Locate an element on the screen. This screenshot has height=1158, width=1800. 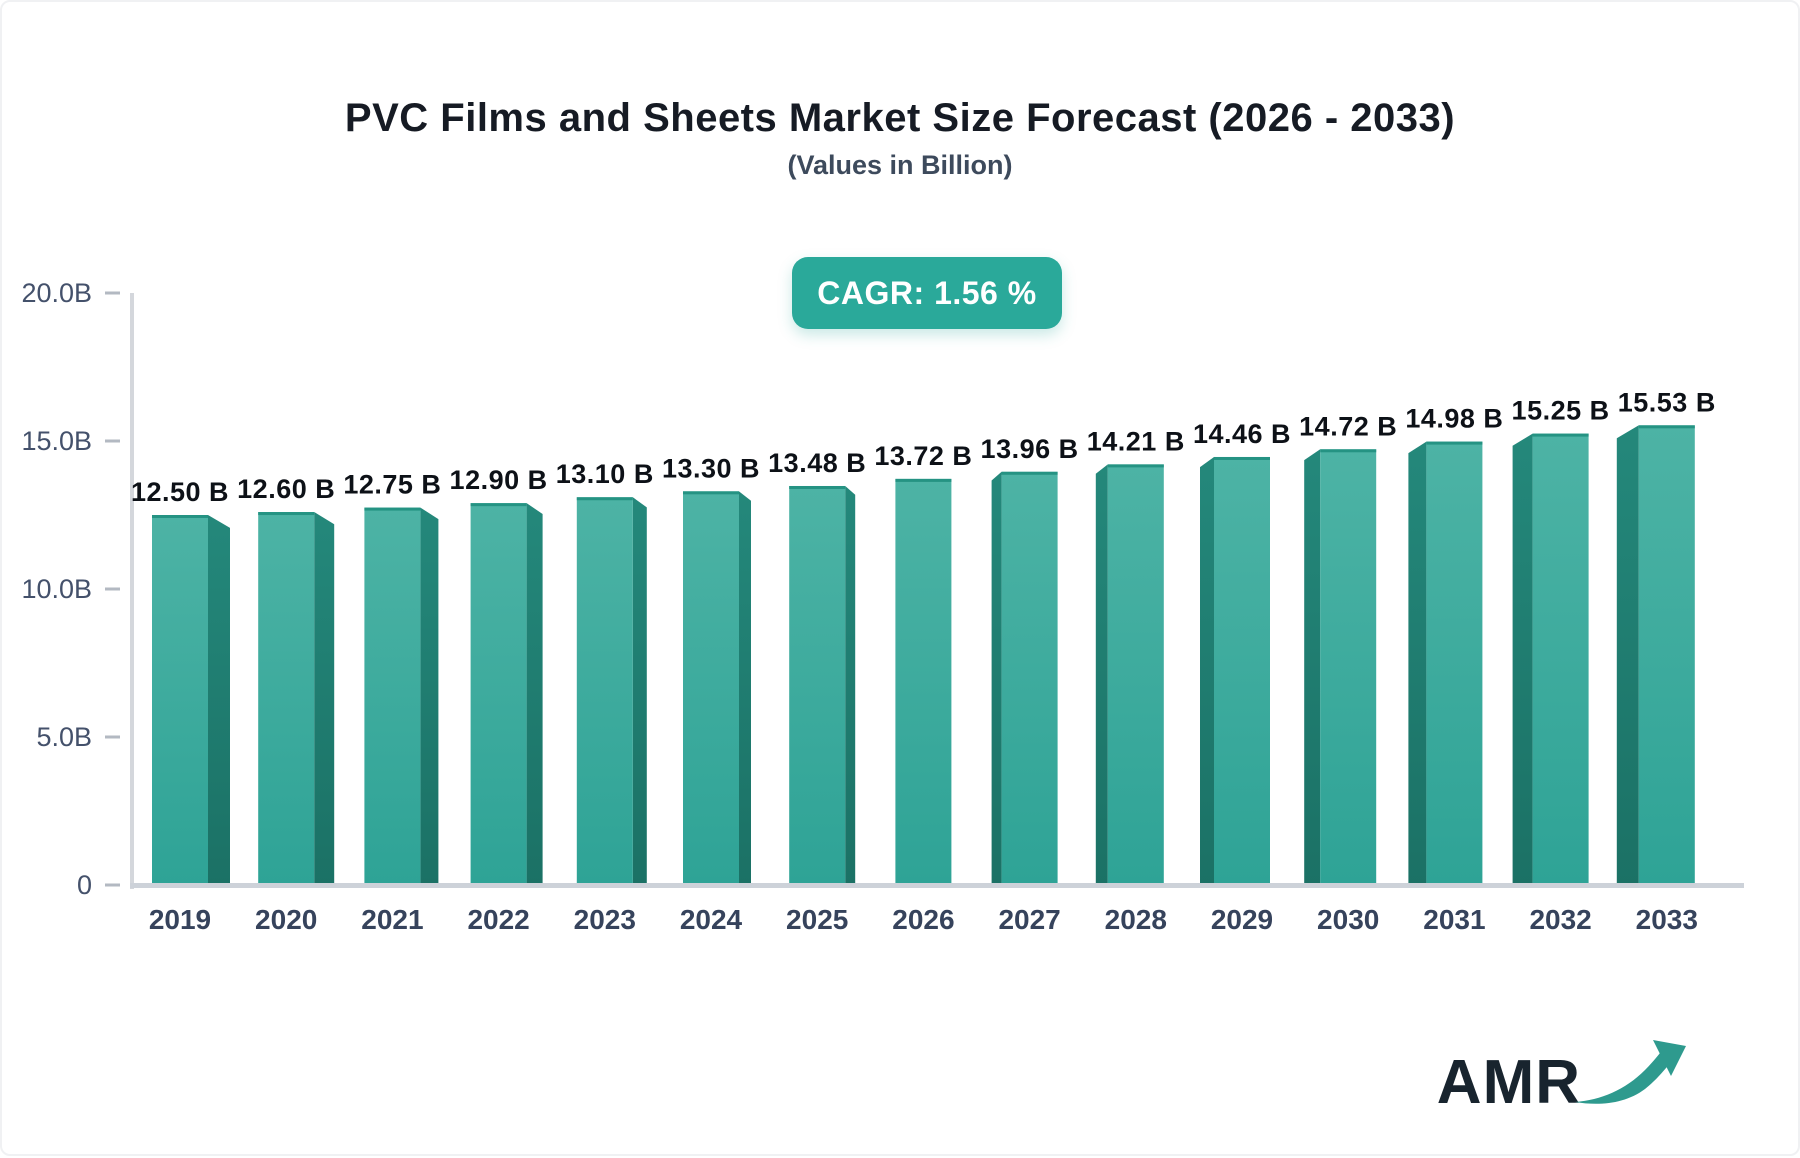
bar-2024 is located at coordinates (717, 688).